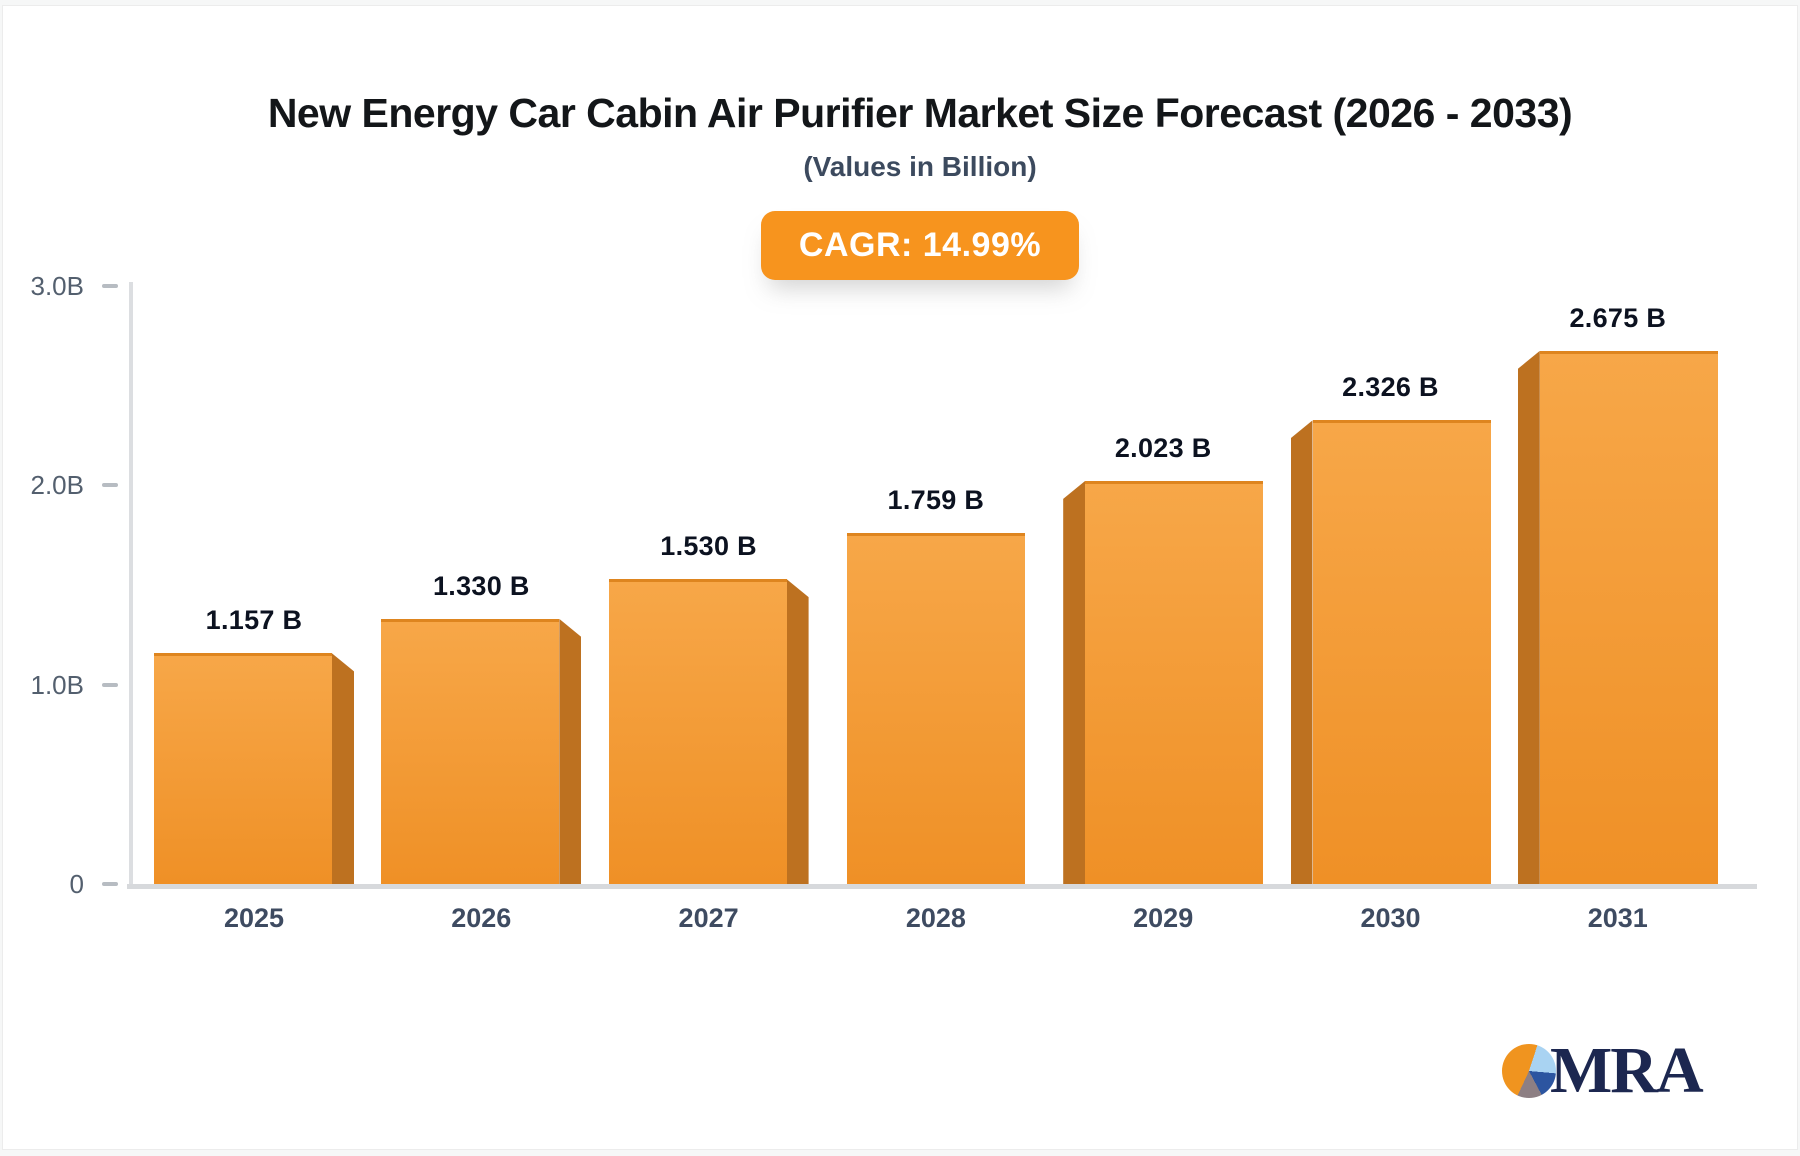  Describe the element at coordinates (797, 731) in the screenshot. I see `bar-side-2027` at that location.